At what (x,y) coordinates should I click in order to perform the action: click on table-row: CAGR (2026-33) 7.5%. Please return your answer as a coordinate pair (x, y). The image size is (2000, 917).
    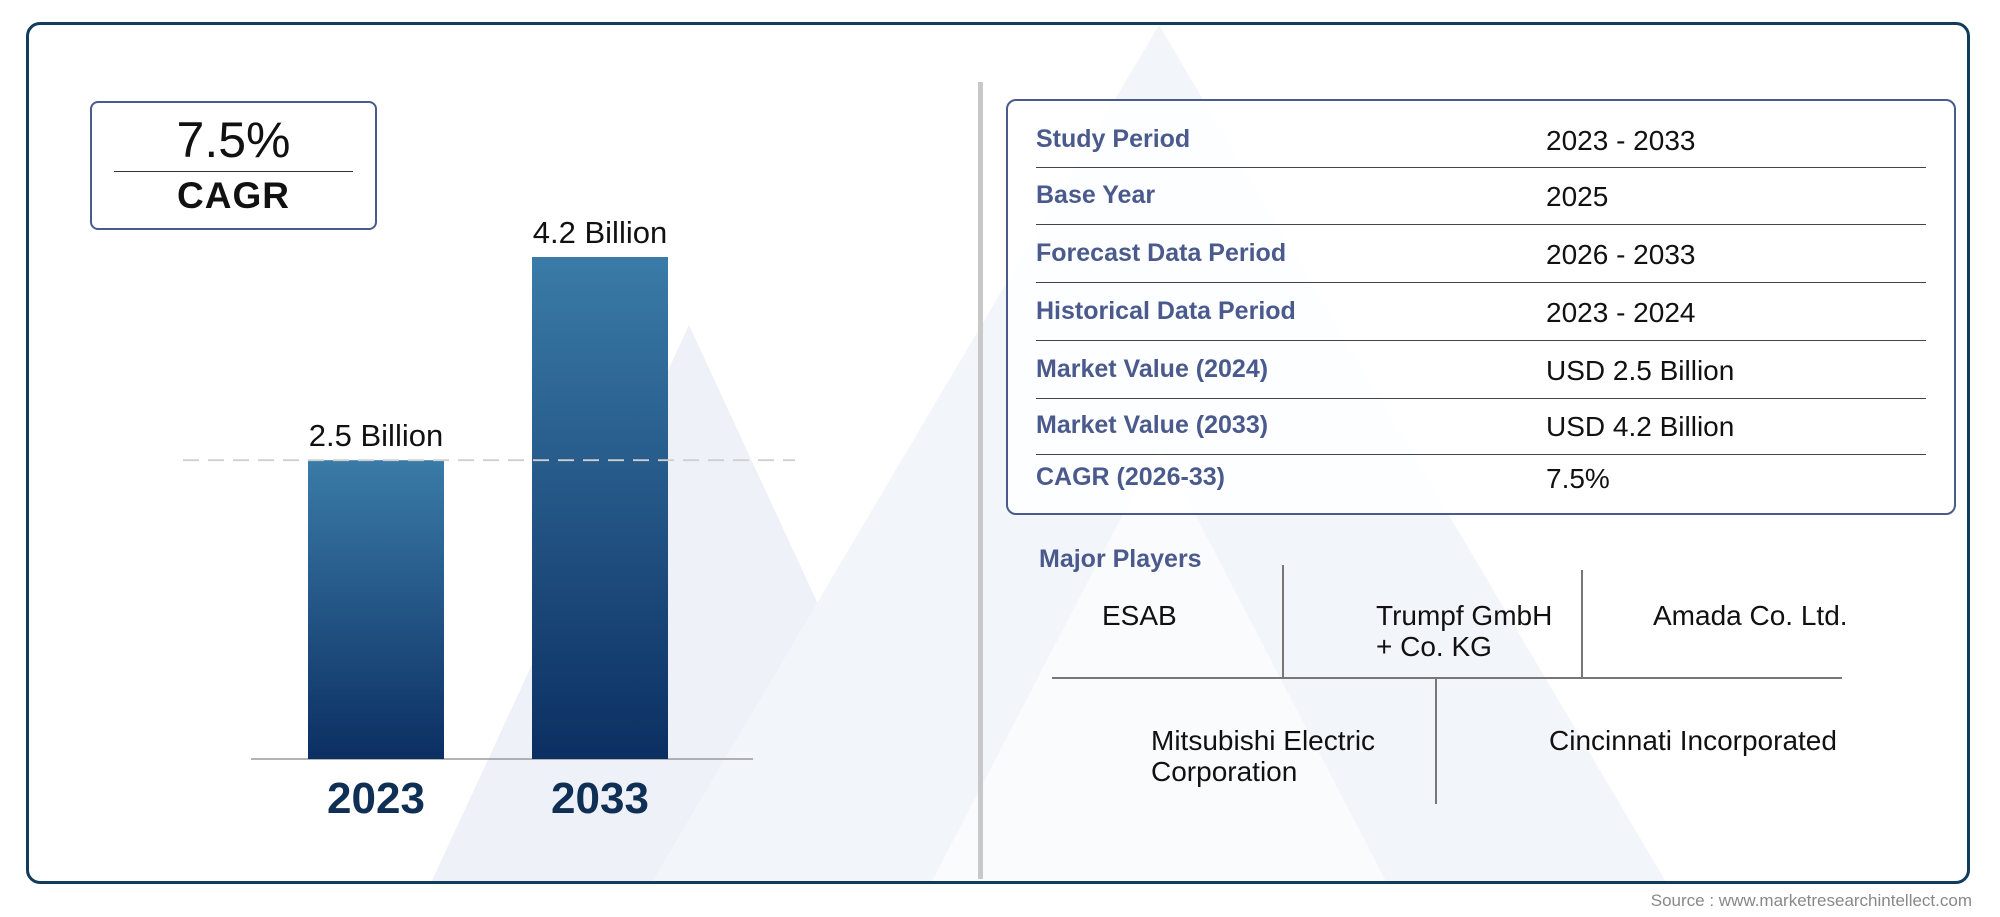
    Looking at the image, I should click on (1481, 477).